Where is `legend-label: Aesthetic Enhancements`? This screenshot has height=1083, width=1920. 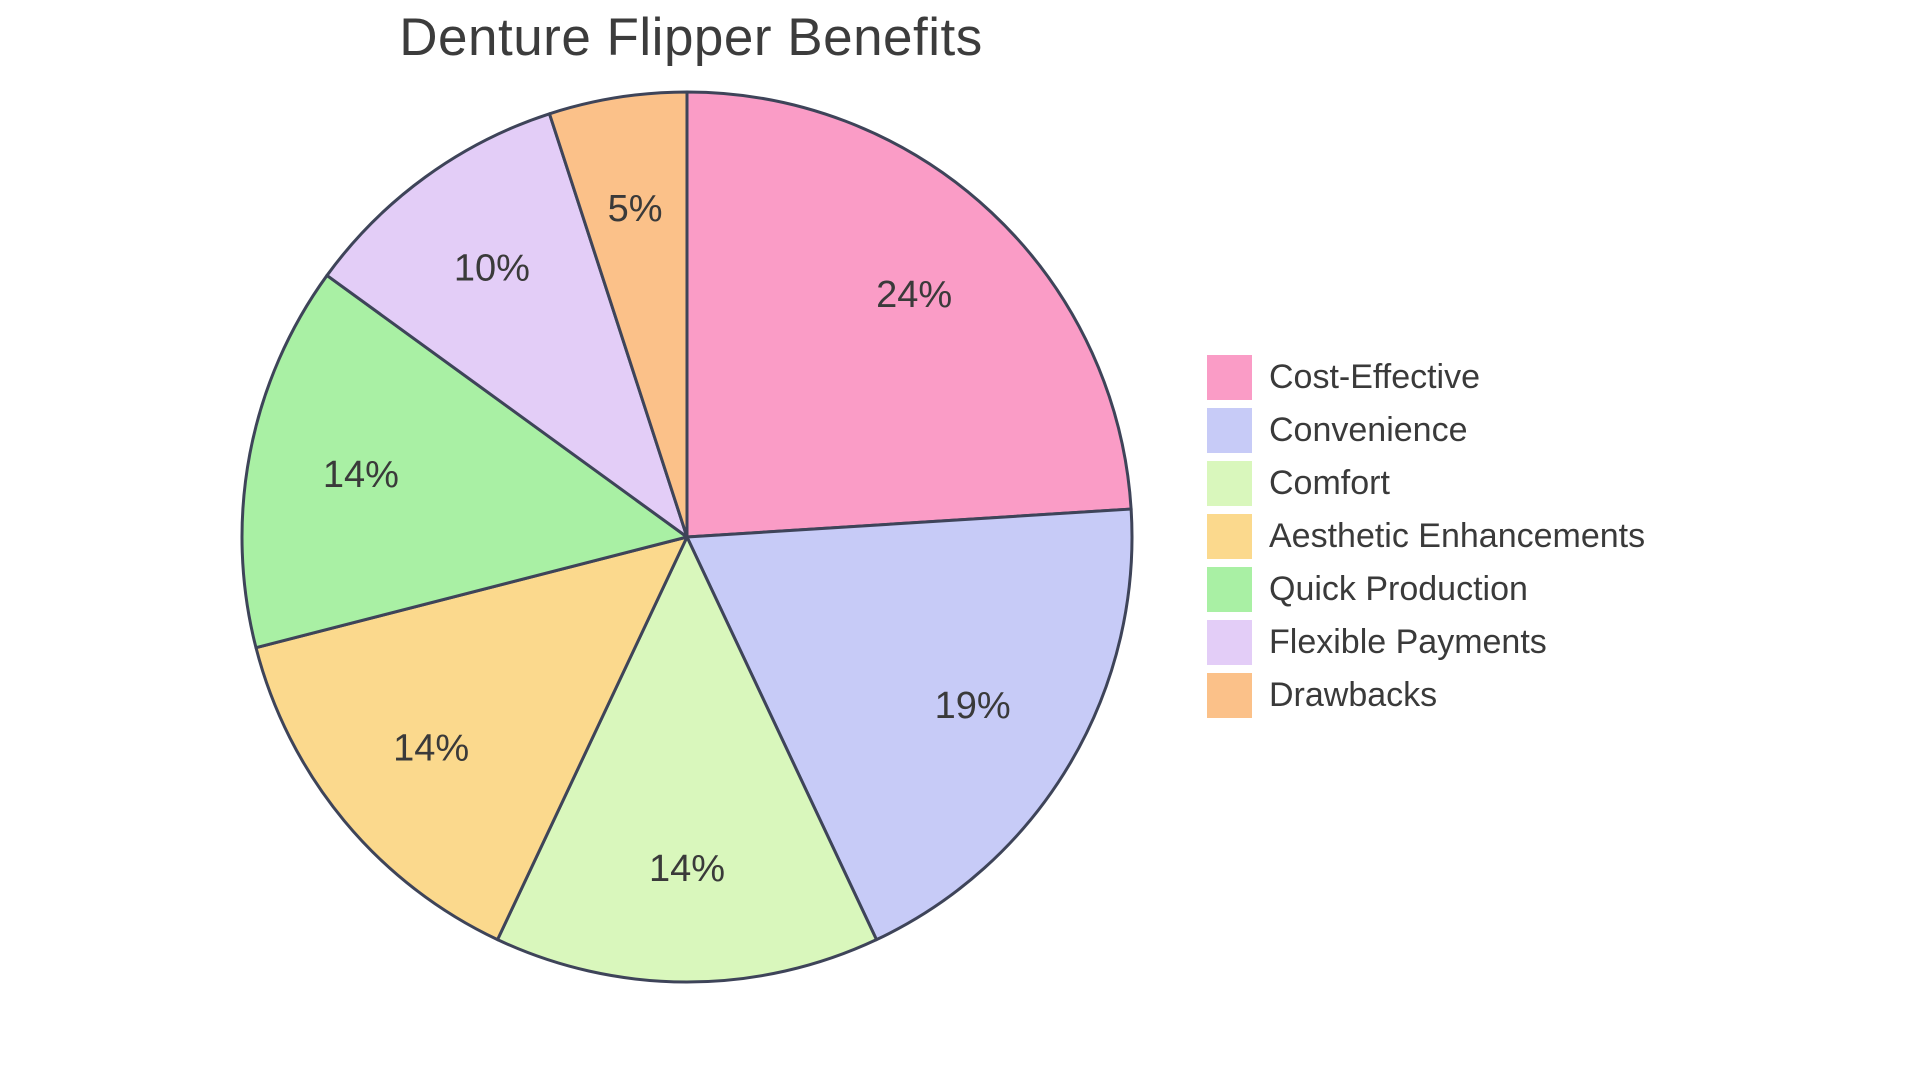
legend-label: Aesthetic Enhancements is located at coordinates (1457, 536).